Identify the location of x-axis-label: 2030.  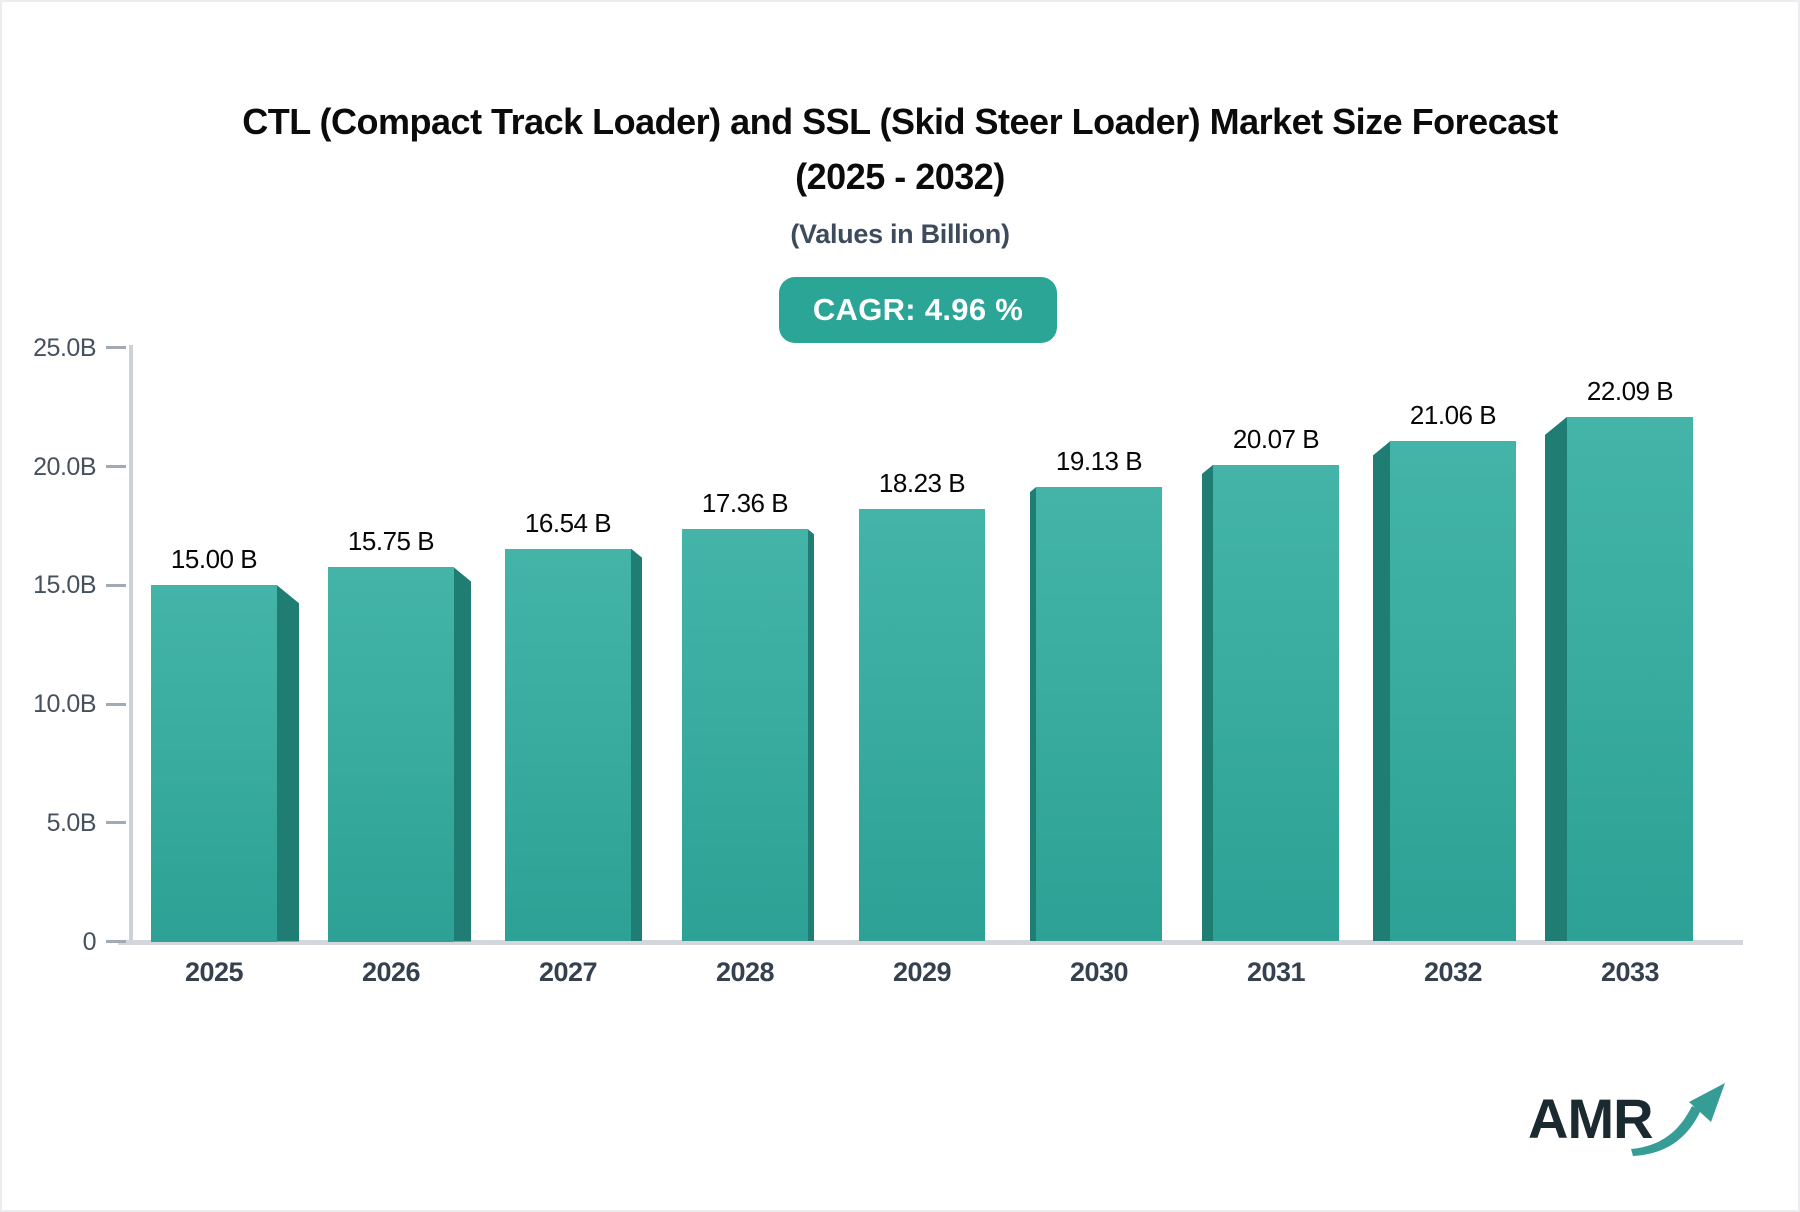
(1099, 972).